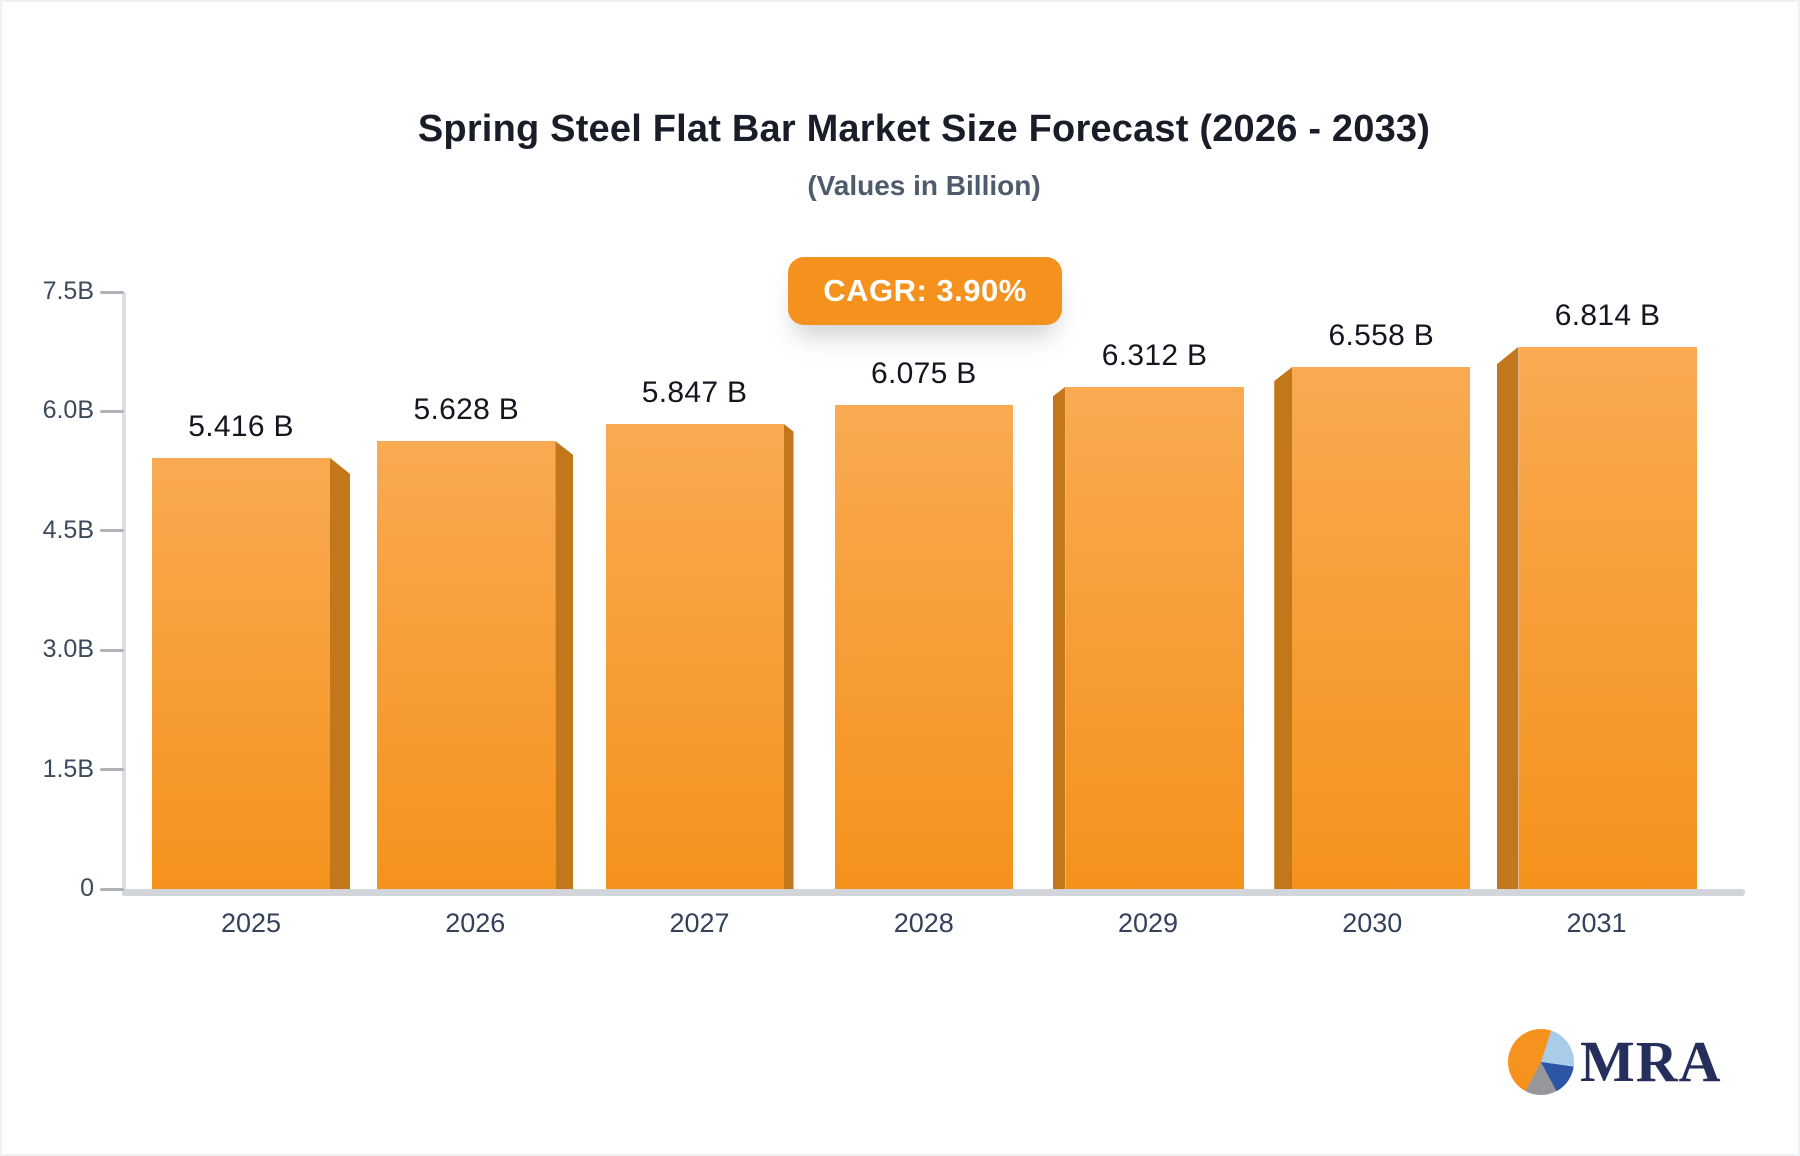  I want to click on bar-2031, so click(1607, 617).